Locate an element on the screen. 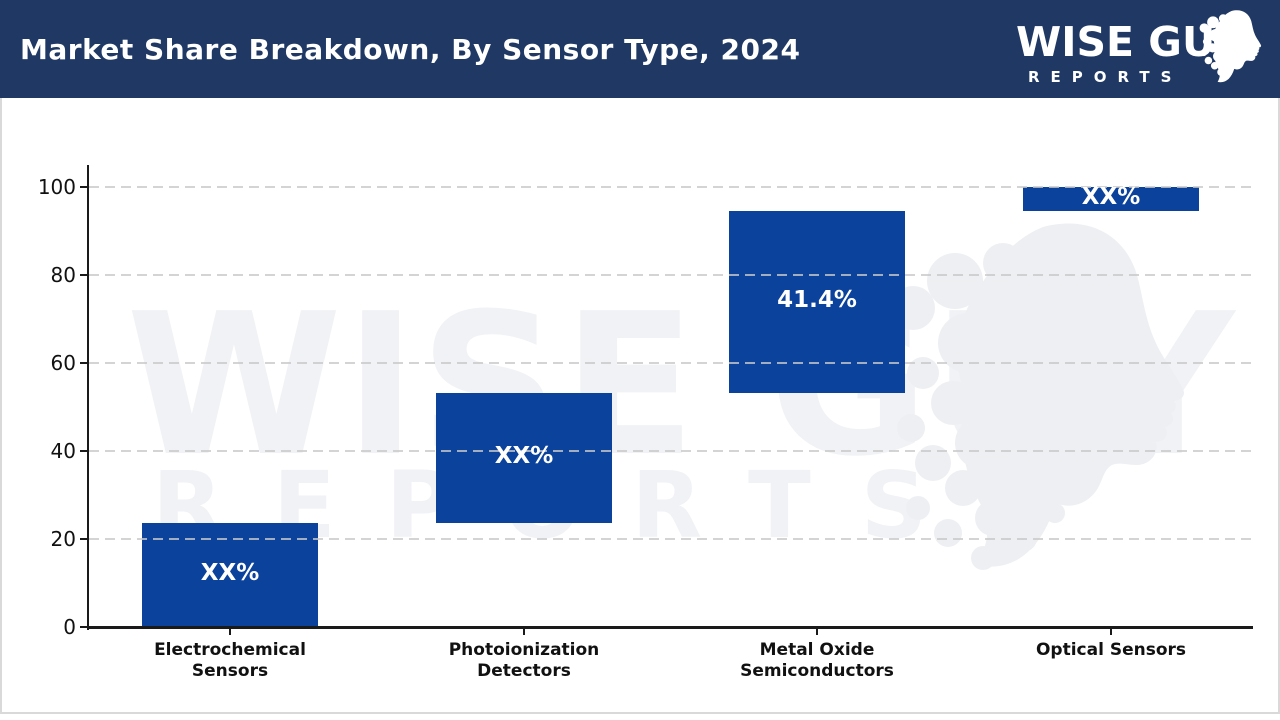  category-label: Electrochemical Sensors is located at coordinates (230, 660).